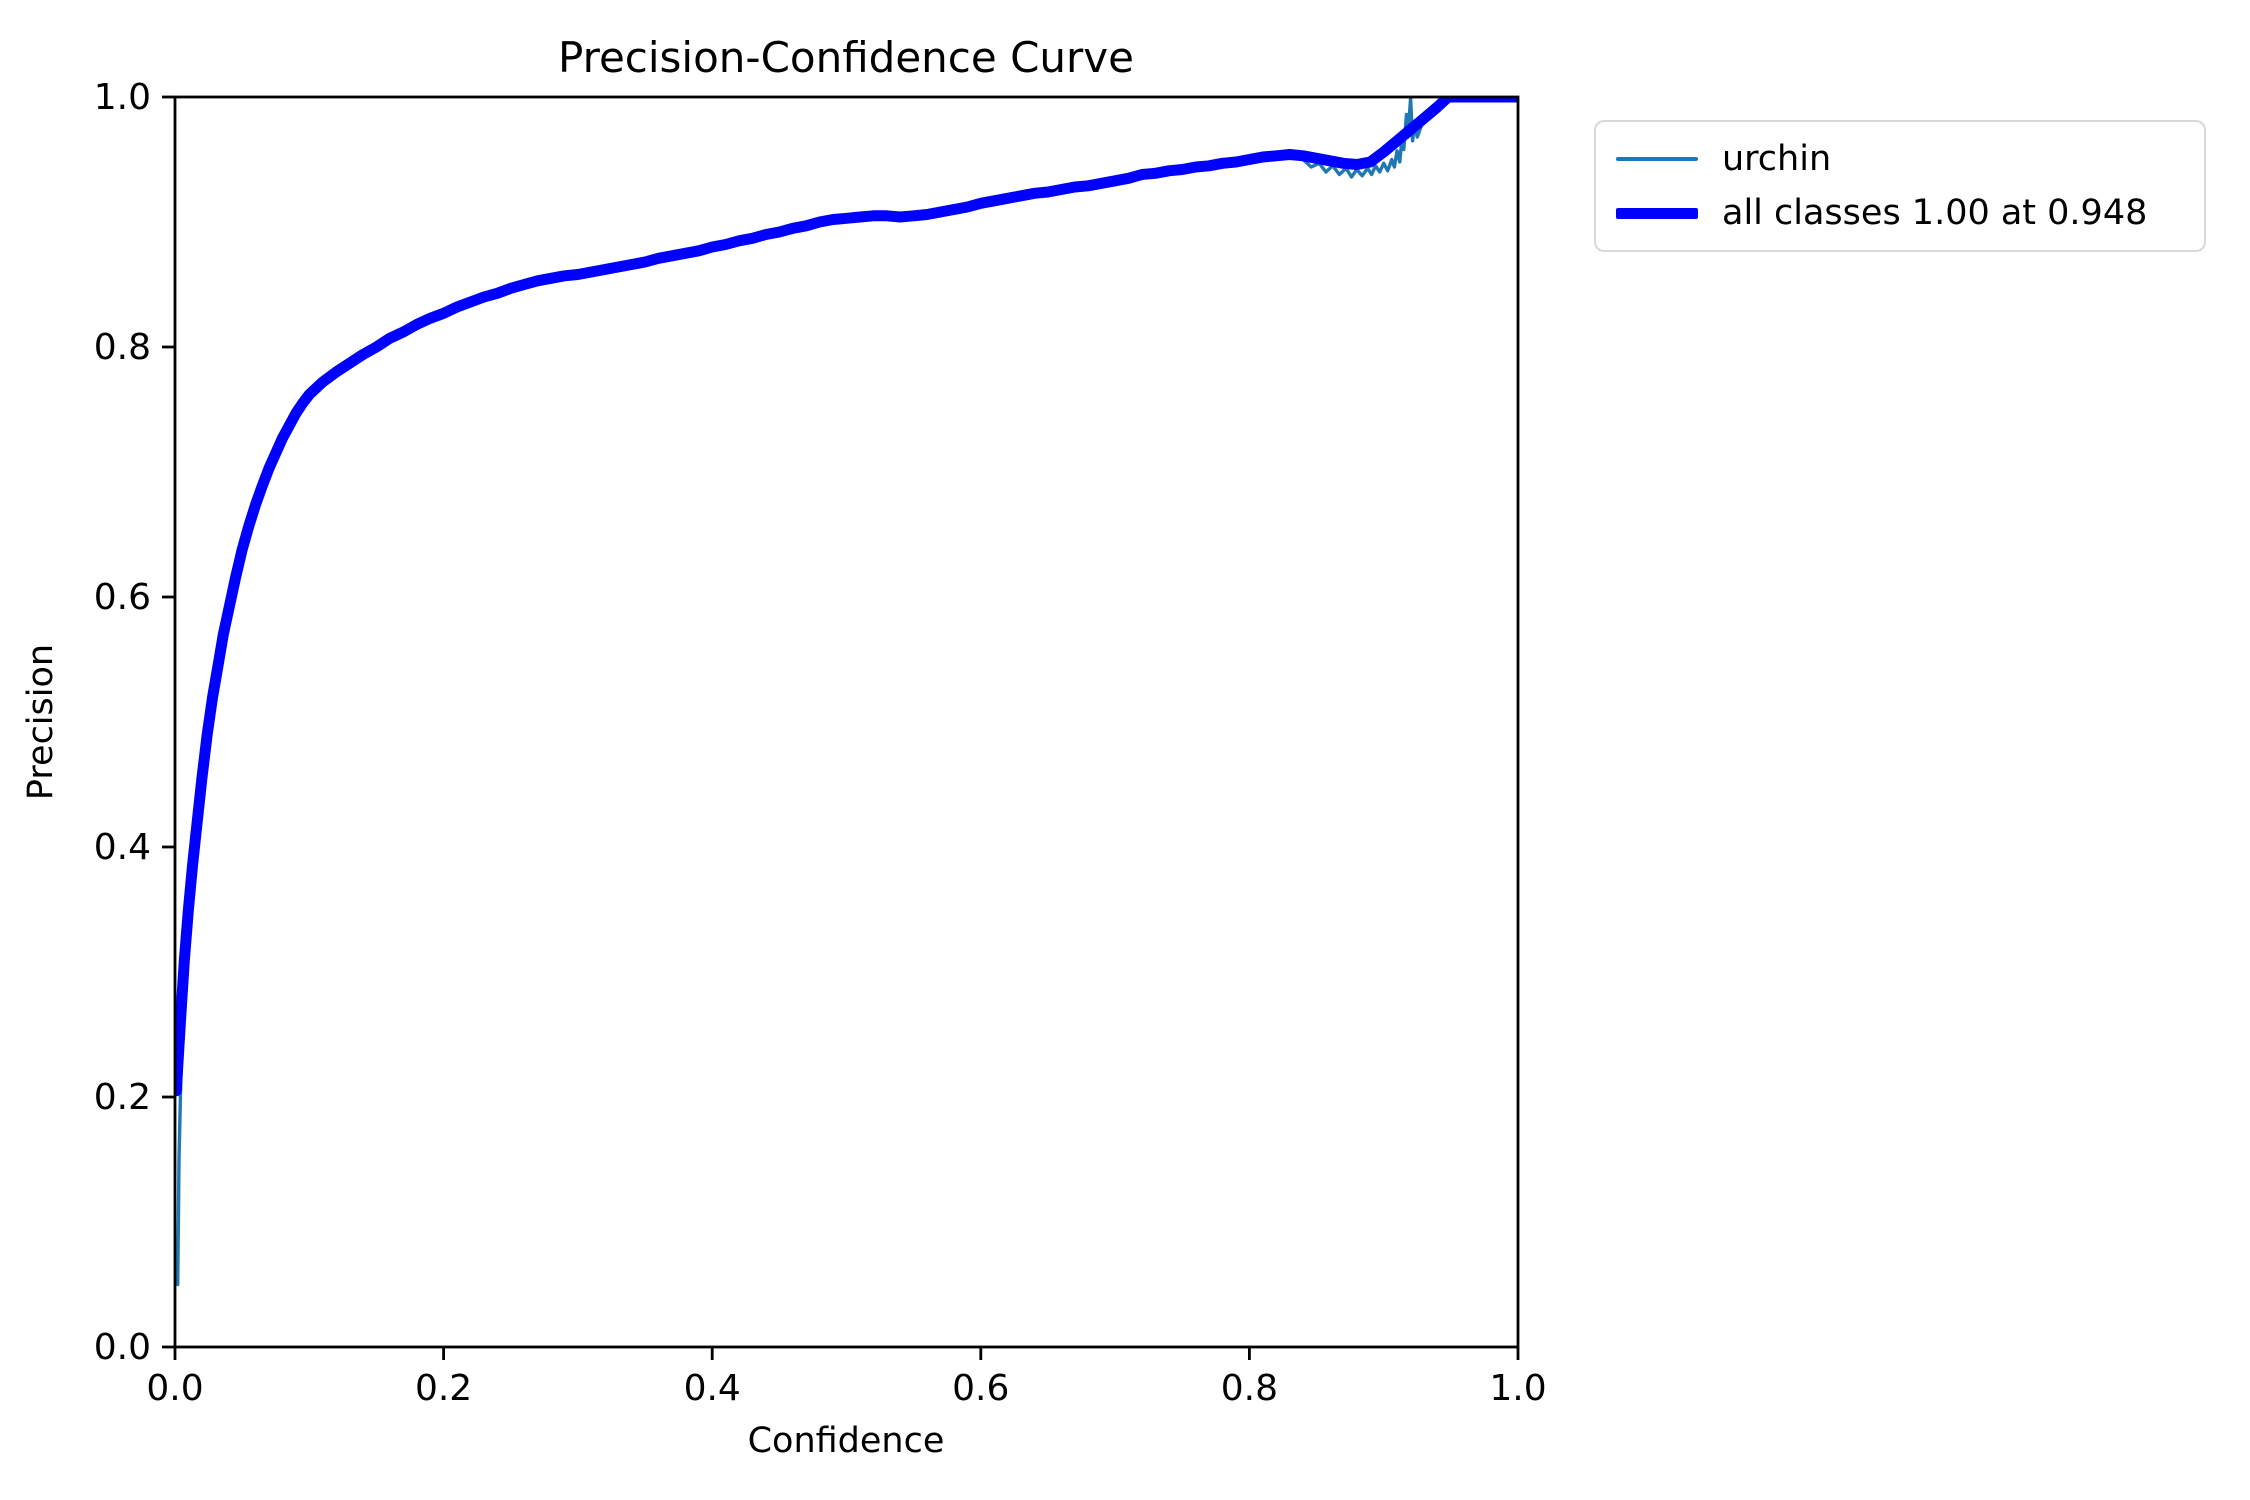  I want to click on legend-label: urchin, so click(1777, 159).